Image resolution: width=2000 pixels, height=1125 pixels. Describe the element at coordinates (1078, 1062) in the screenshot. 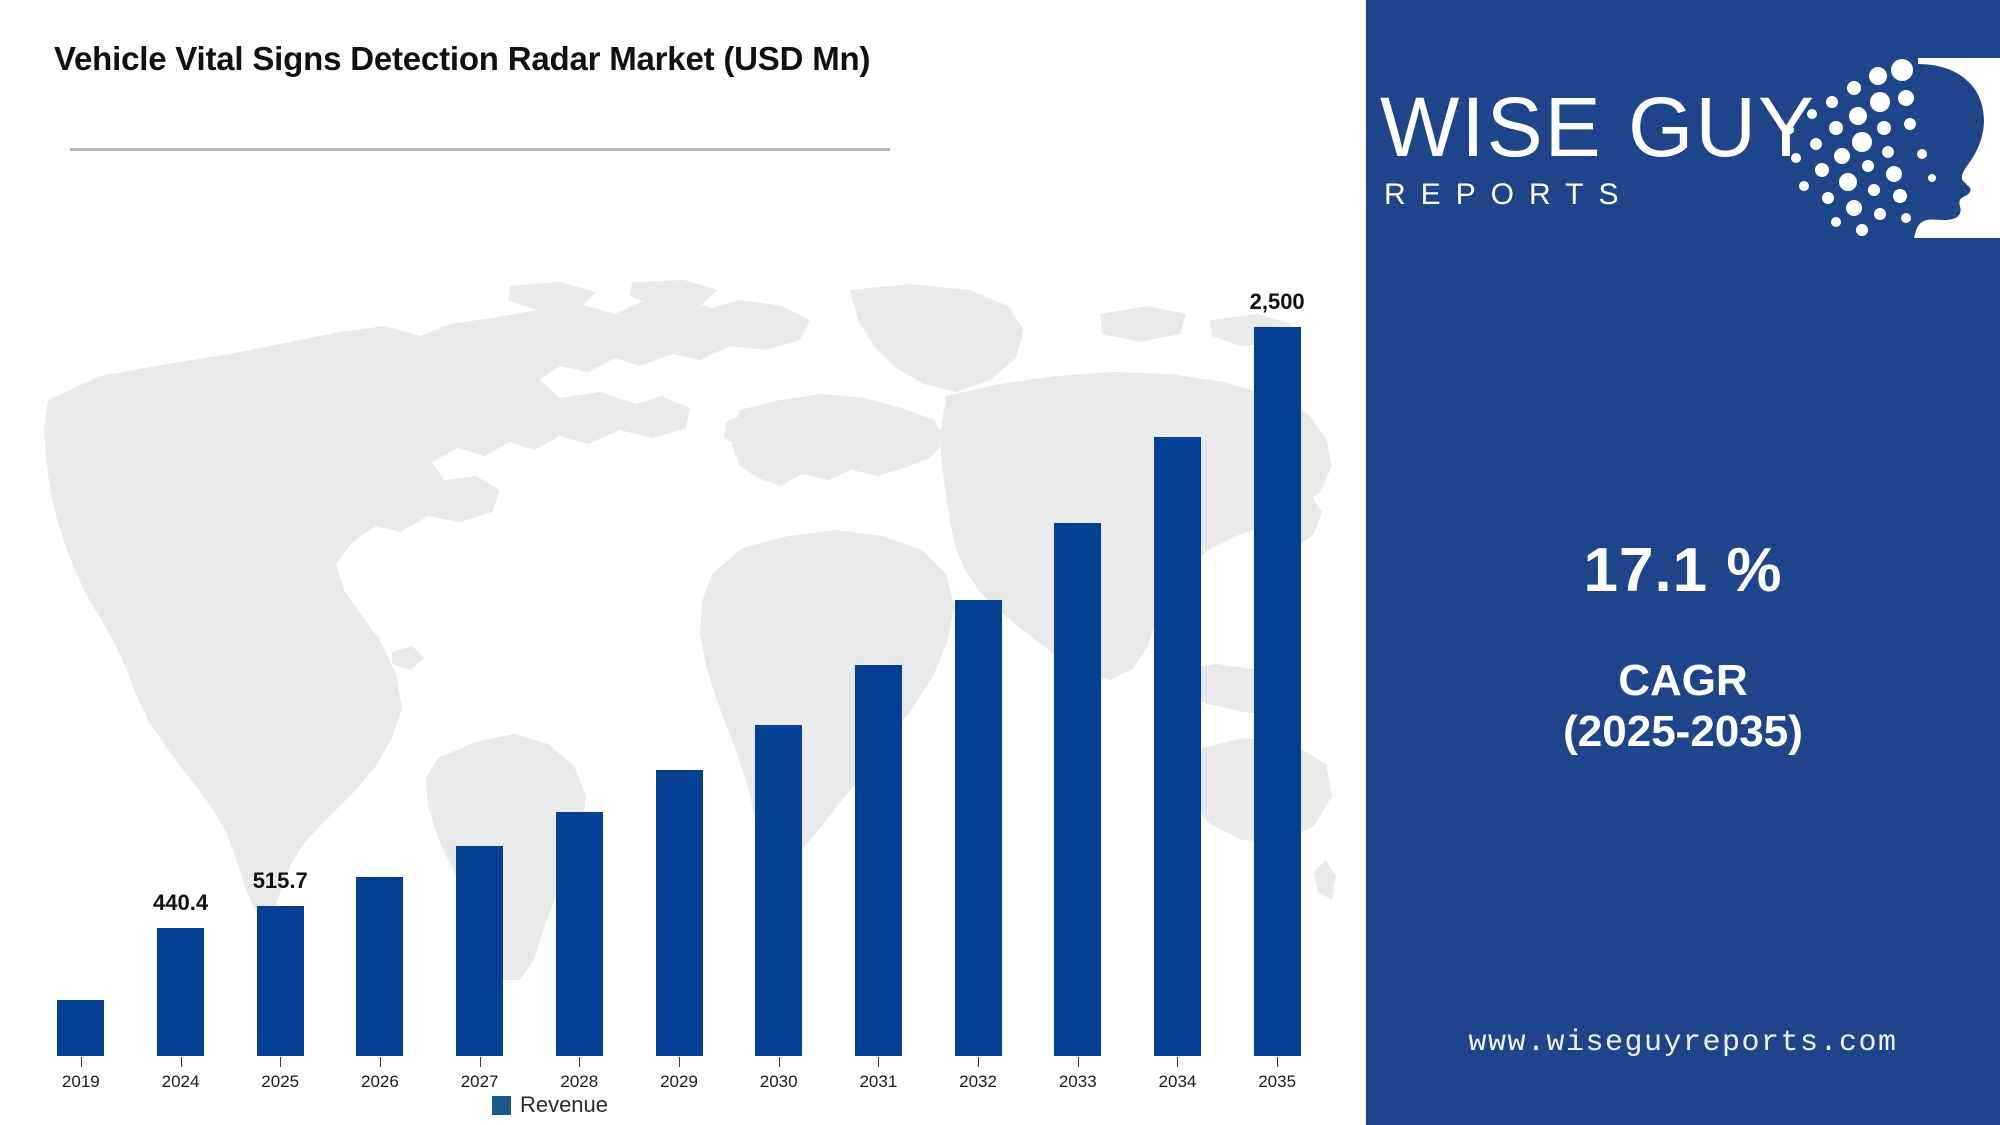

I see `x-tick-2033` at that location.